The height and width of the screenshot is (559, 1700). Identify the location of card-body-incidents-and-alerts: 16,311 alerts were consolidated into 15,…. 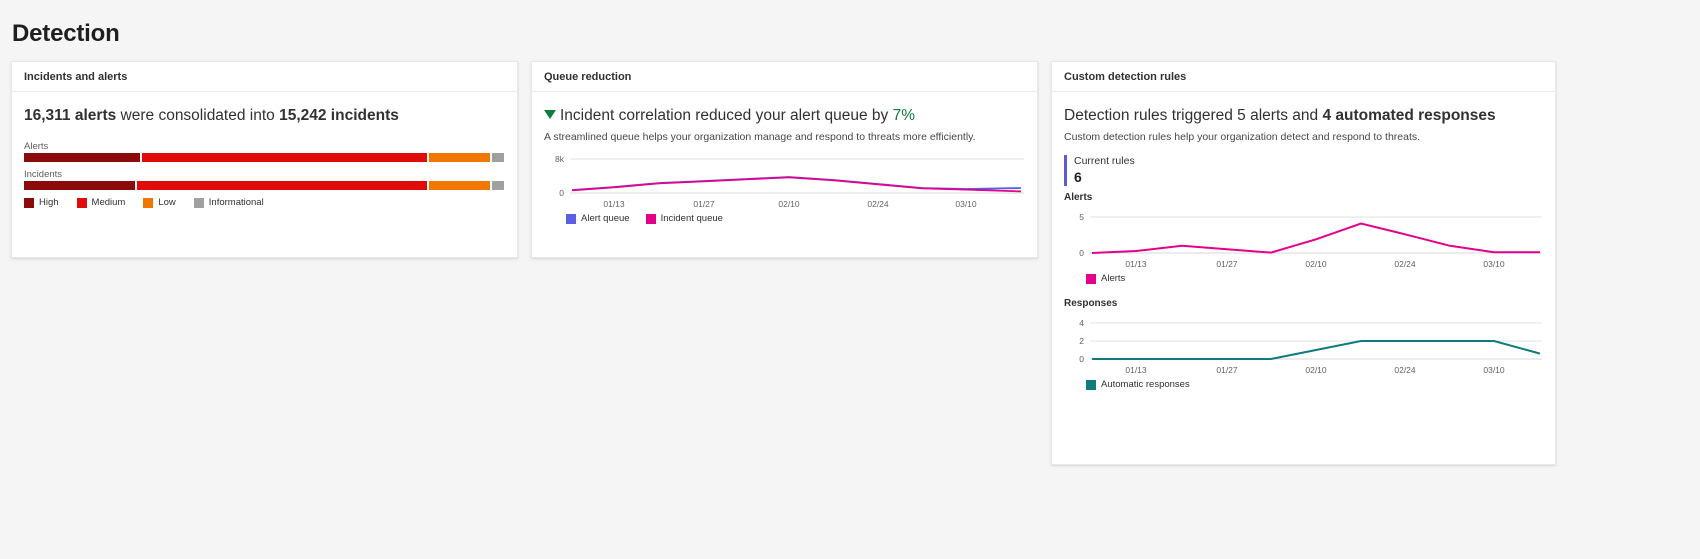
(264, 150).